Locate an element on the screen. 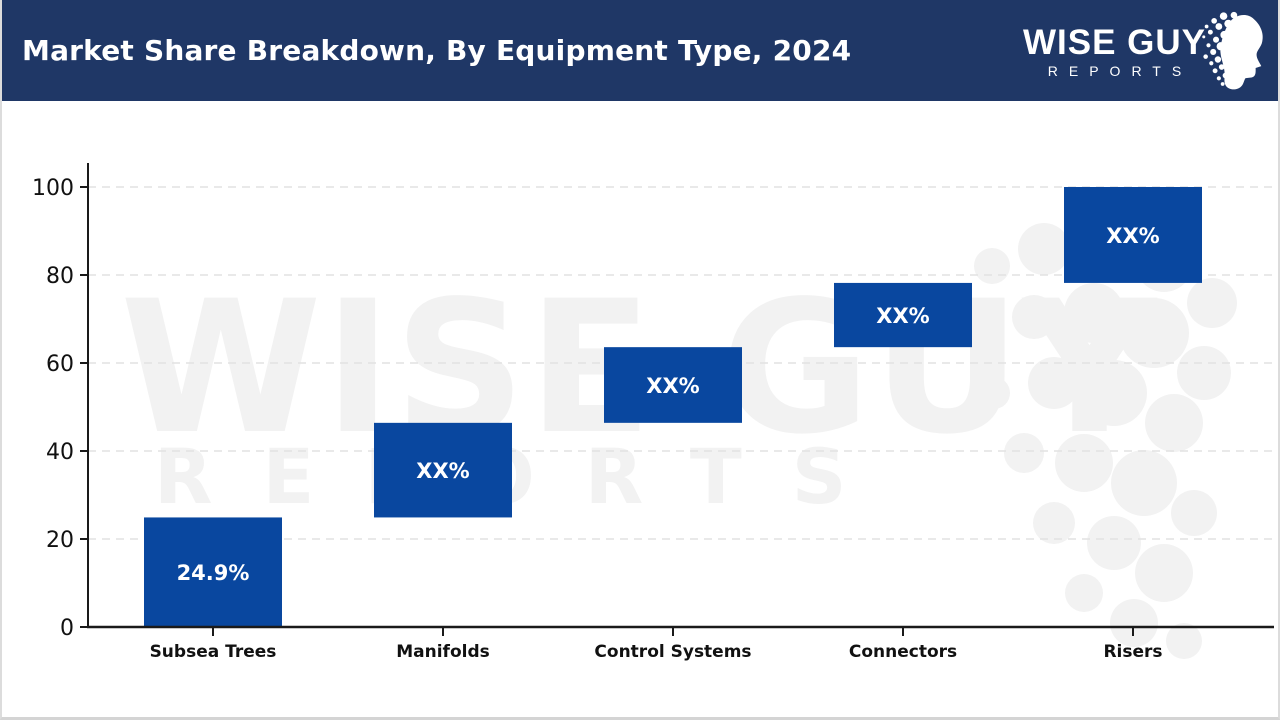  bar-control-systems is located at coordinates (673, 385).